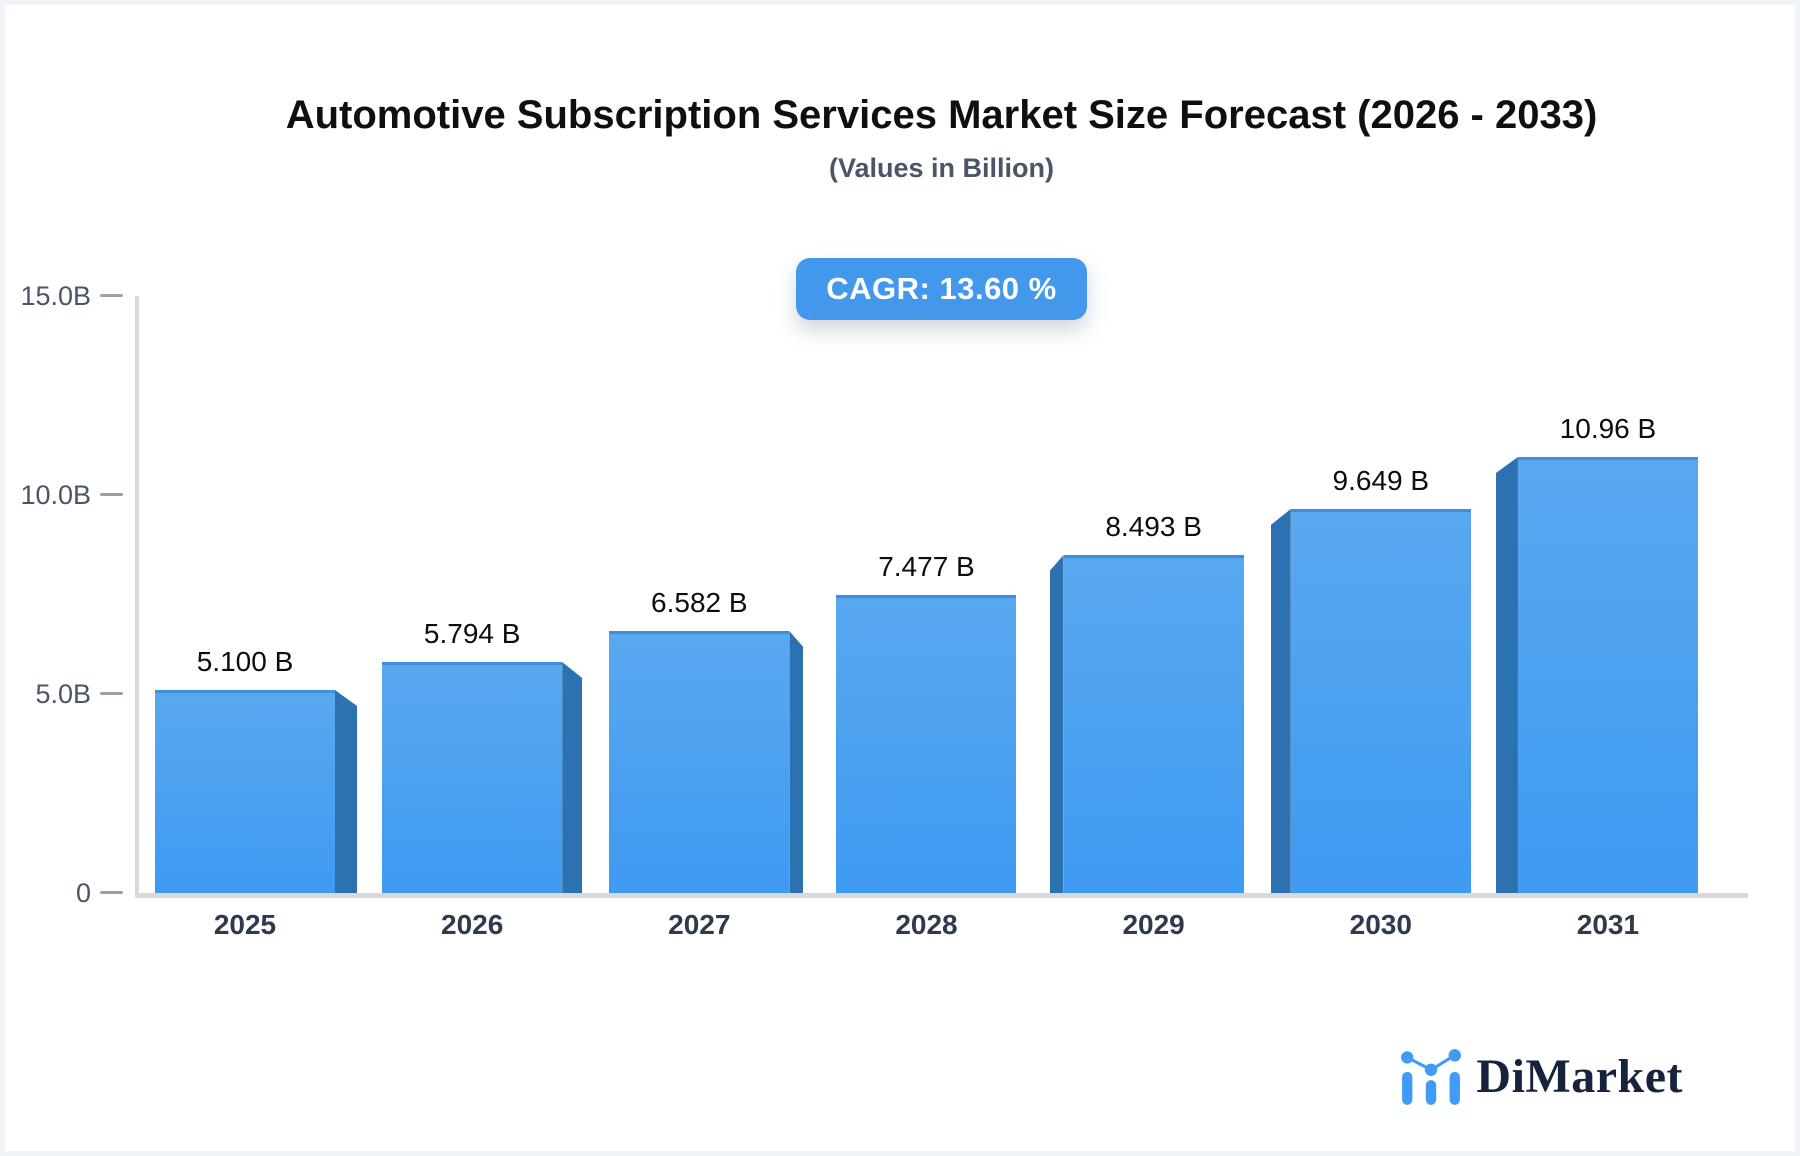  I want to click on x-axis-label: 2031, so click(1608, 924).